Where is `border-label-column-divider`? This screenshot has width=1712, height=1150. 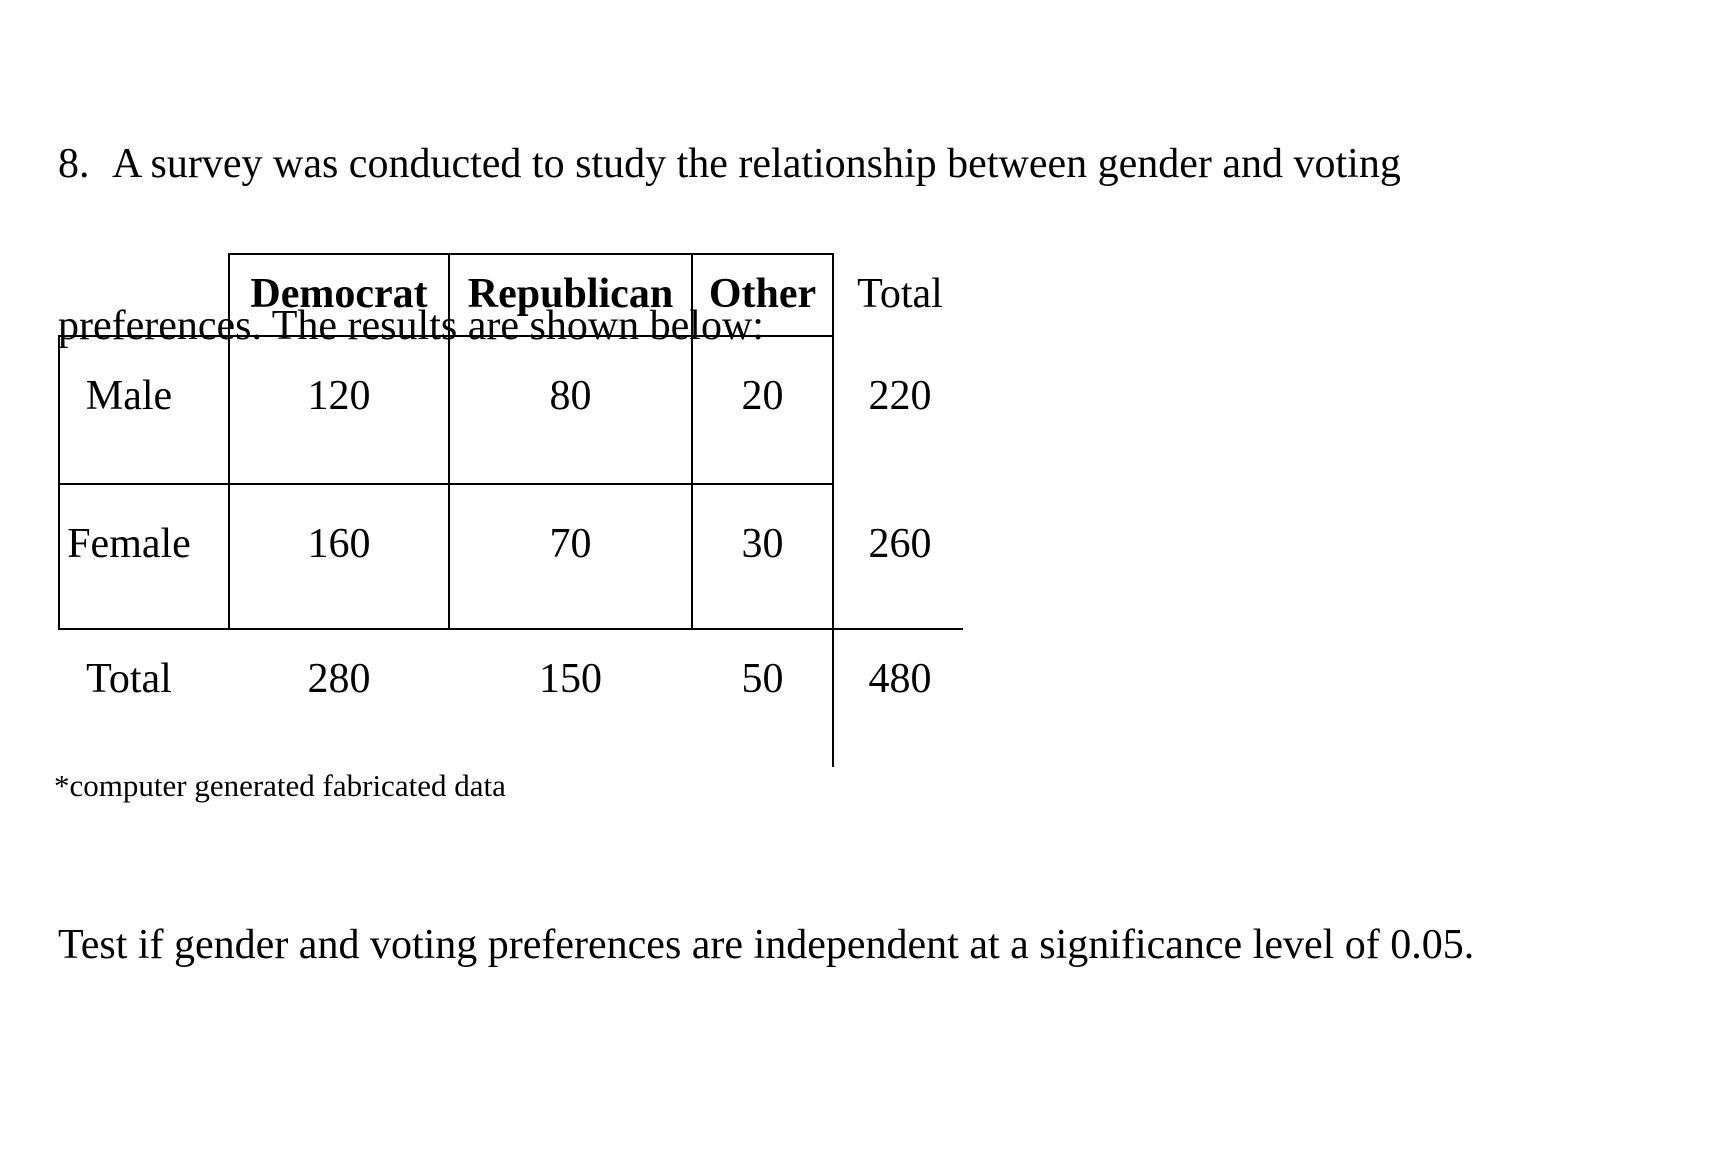 border-label-column-divider is located at coordinates (229, 441).